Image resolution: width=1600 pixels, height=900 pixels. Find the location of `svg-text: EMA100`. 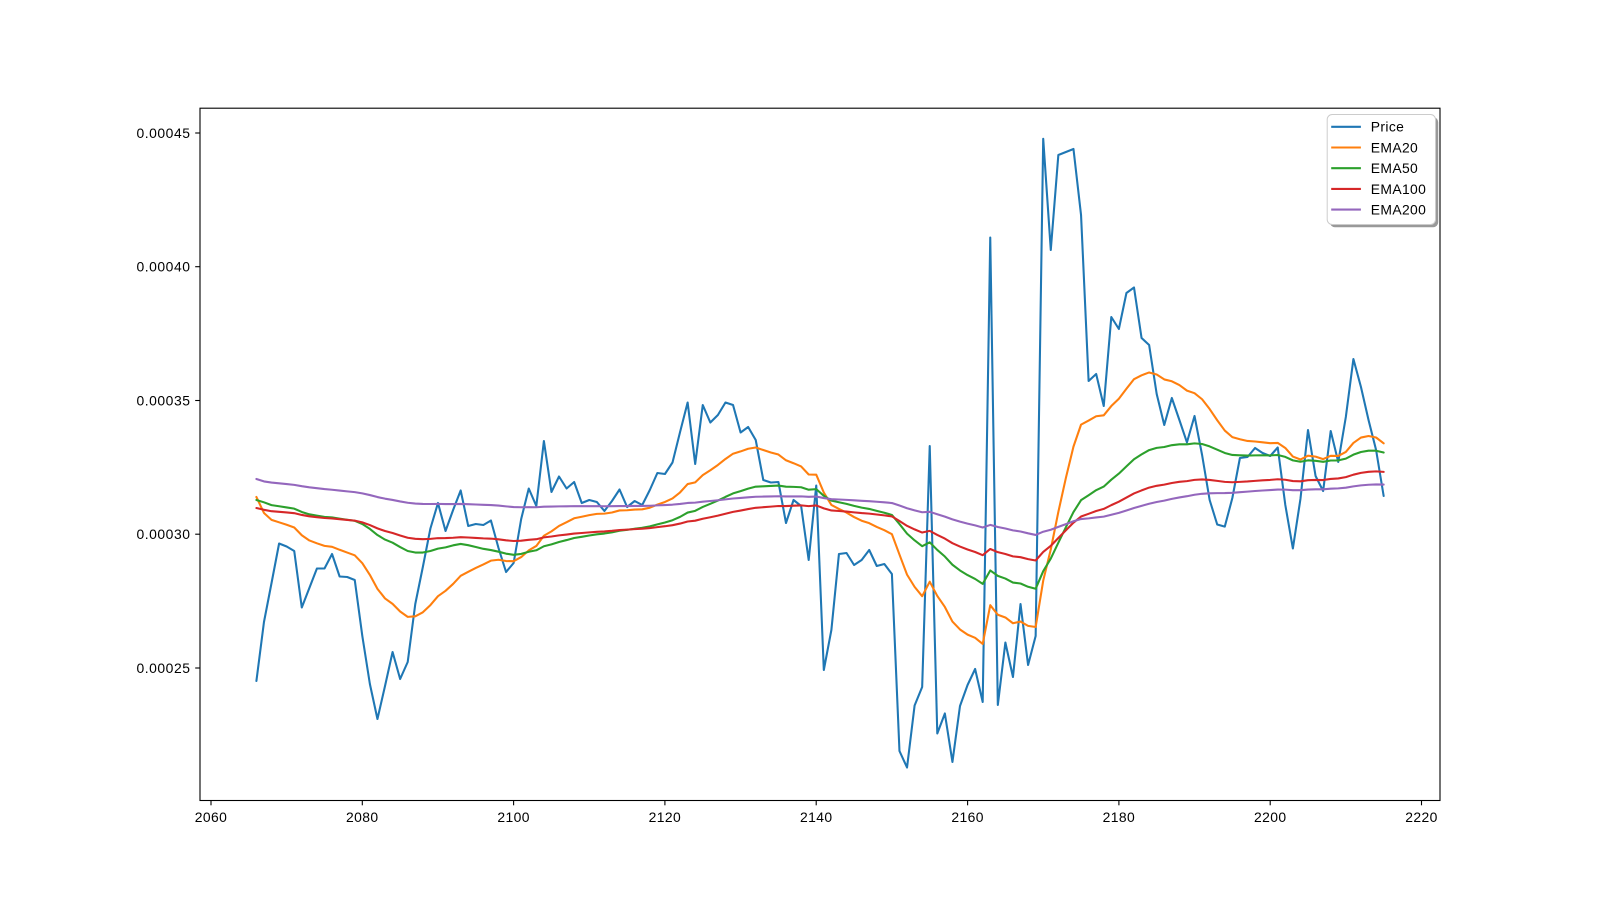

svg-text: EMA100 is located at coordinates (1398, 189).